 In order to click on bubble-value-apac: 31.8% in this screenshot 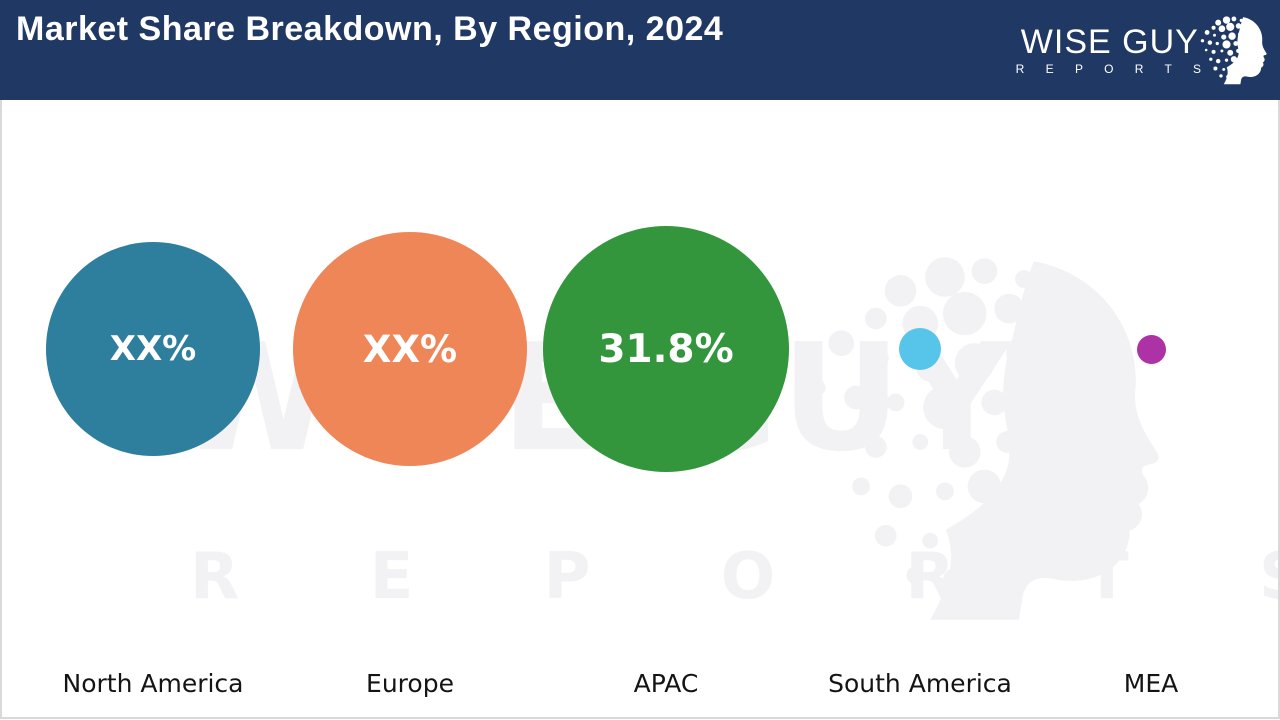, I will do `click(666, 349)`.